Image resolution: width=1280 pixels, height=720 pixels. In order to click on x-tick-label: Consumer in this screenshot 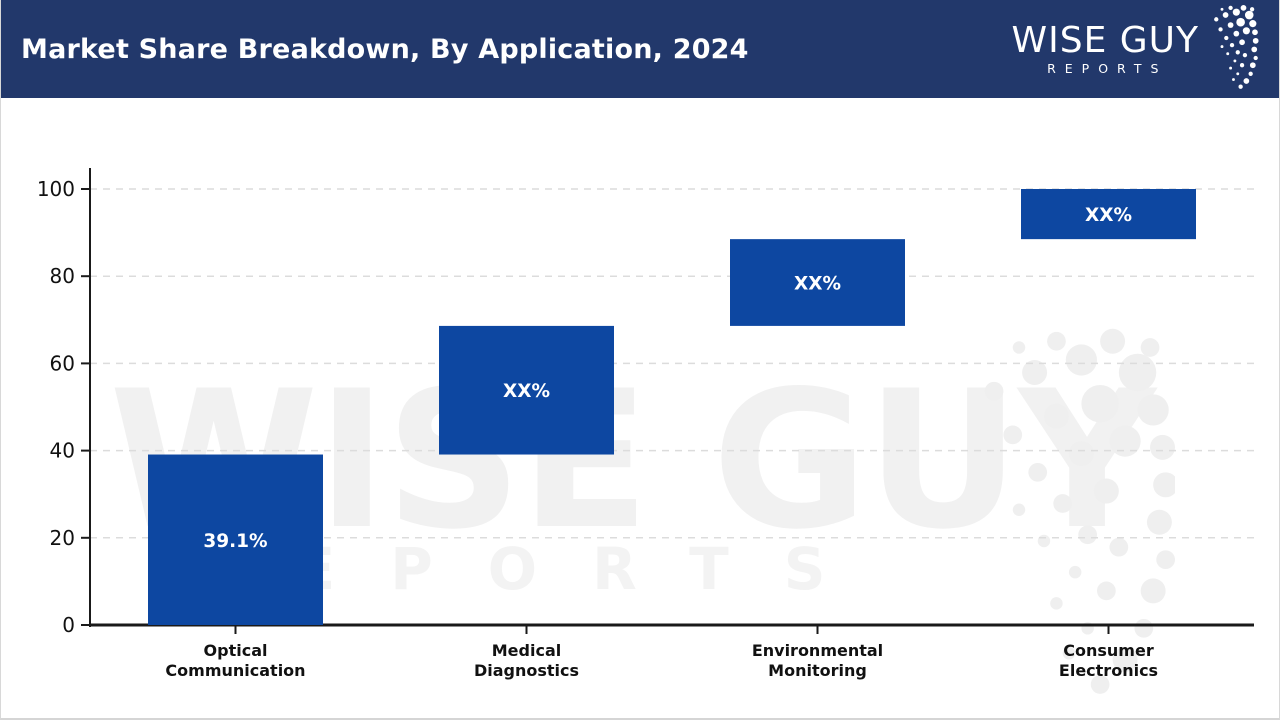, I will do `click(1108, 650)`.